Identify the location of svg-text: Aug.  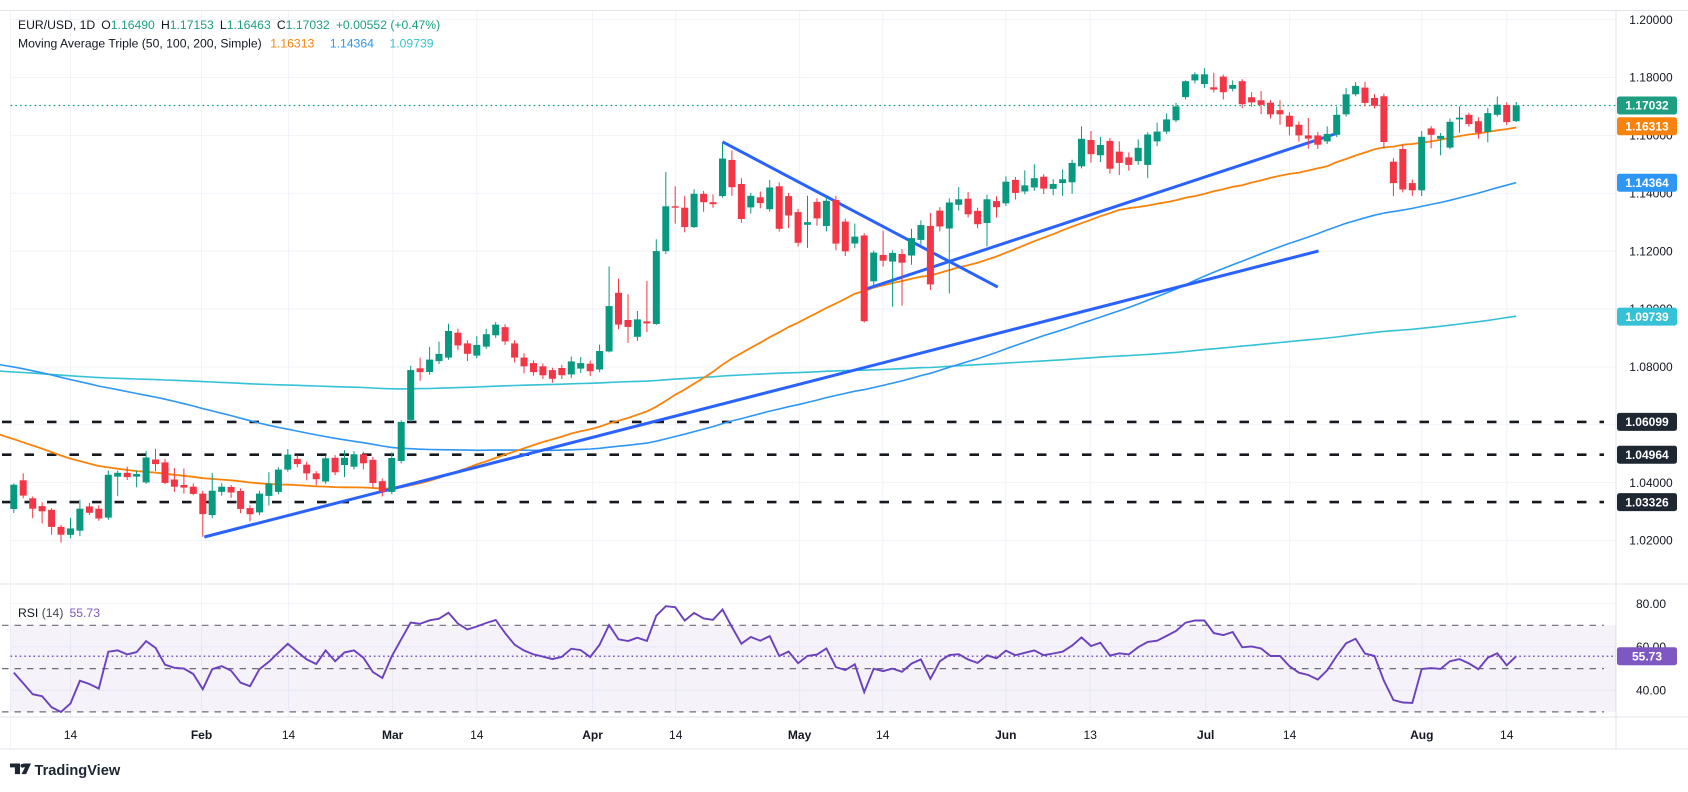
(1421, 735).